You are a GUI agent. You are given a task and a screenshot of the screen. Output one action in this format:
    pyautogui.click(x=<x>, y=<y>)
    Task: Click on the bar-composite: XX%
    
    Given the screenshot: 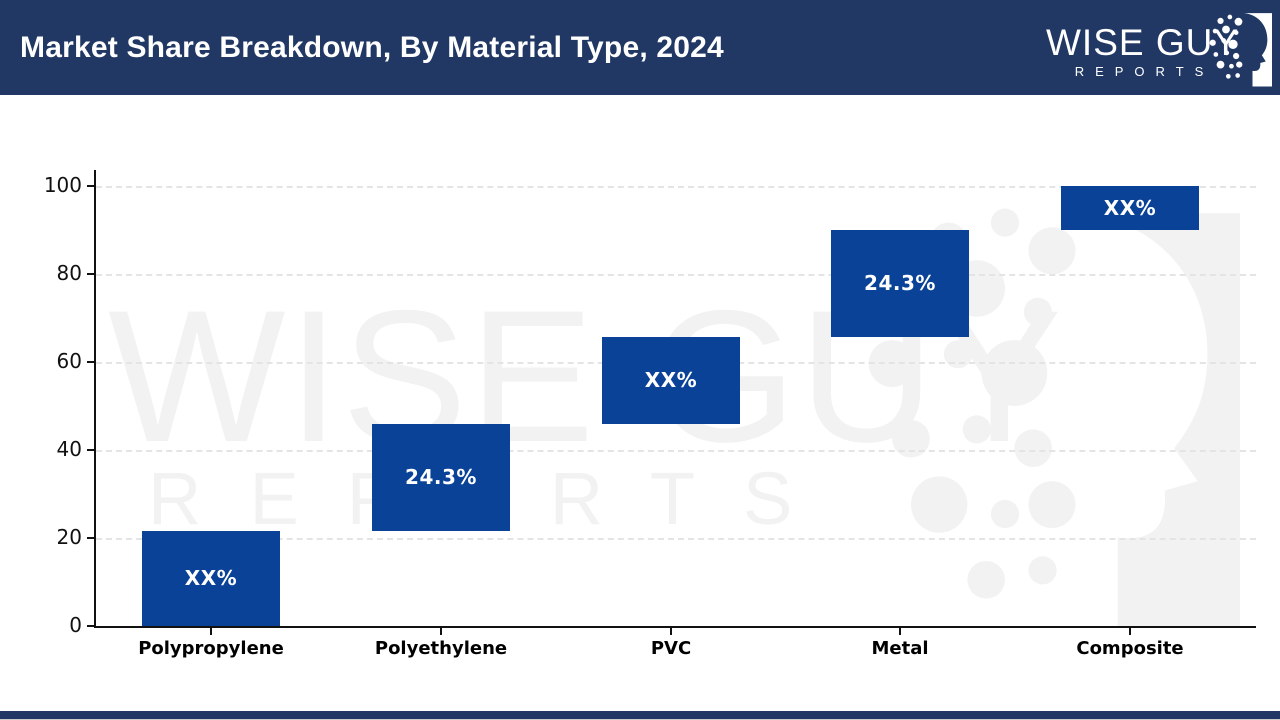 What is the action you would take?
    pyautogui.click(x=1130, y=208)
    